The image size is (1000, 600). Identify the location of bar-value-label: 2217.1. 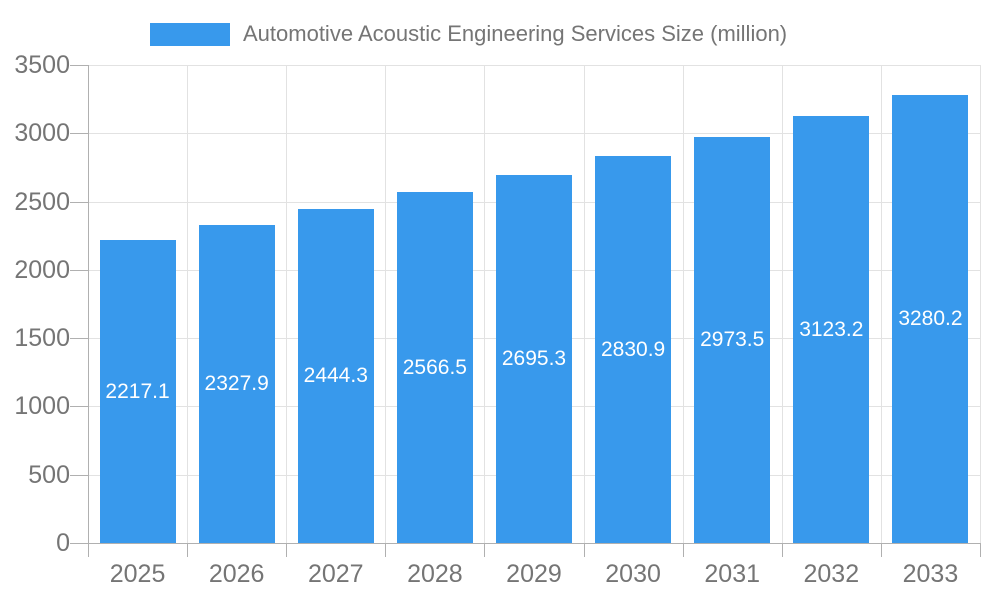
(137, 391).